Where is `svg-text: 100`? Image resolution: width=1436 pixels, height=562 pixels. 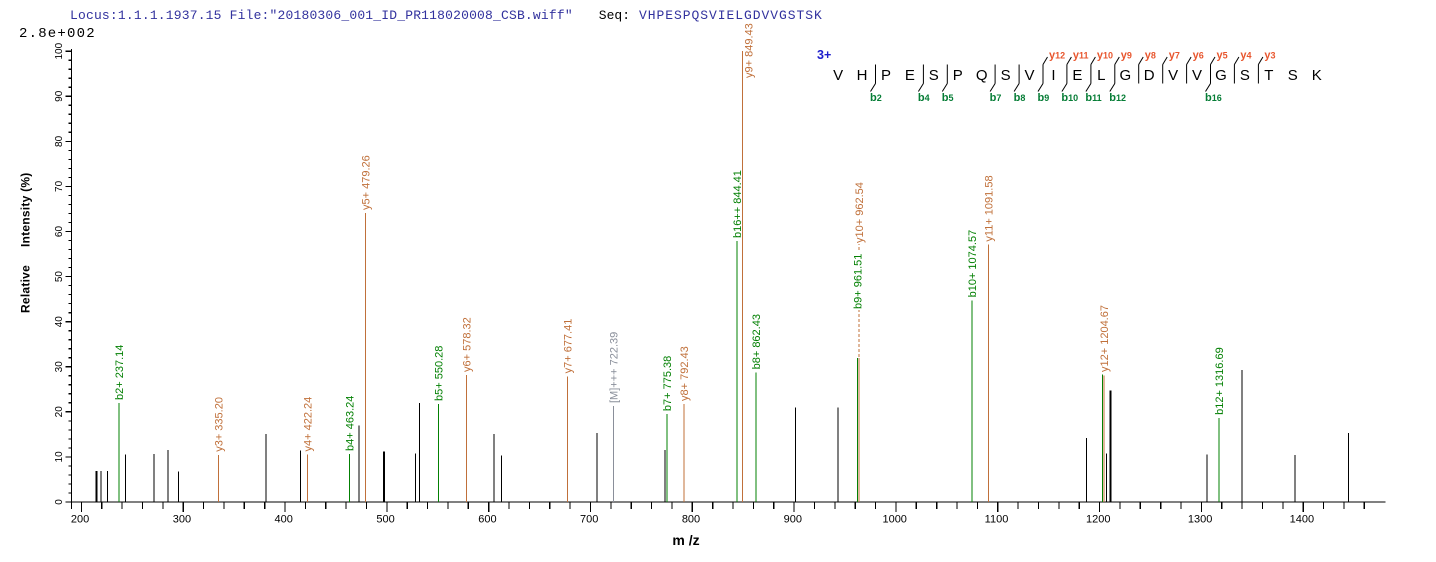 svg-text: 100 is located at coordinates (59, 50).